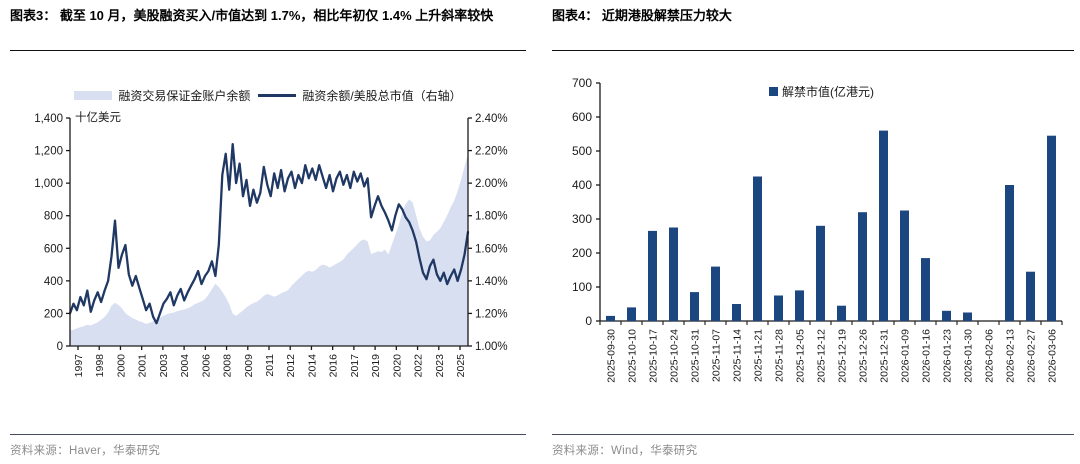 The width and height of the screenshot is (1080, 464). Describe the element at coordinates (1011, 356) in the screenshot. I see `svg-text: 2026-02-13` at that location.